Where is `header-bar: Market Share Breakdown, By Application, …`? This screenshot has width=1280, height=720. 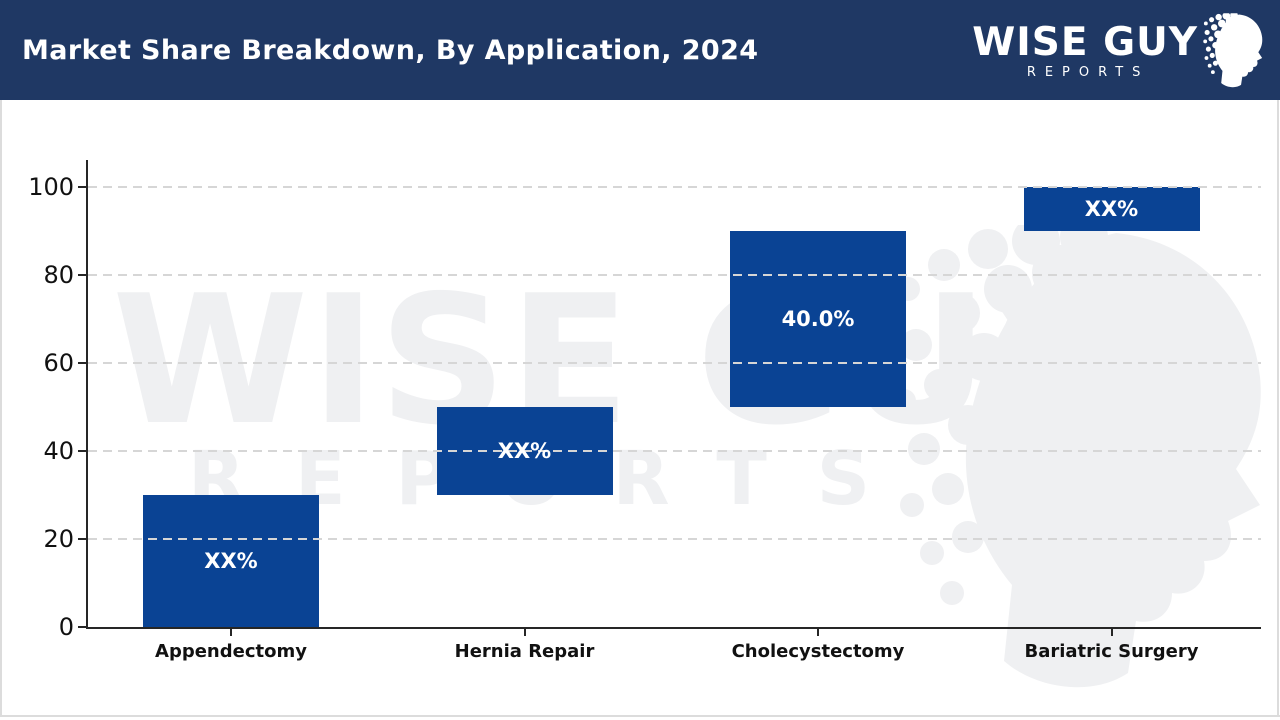 header-bar: Market Share Breakdown, By Application, … is located at coordinates (640, 50).